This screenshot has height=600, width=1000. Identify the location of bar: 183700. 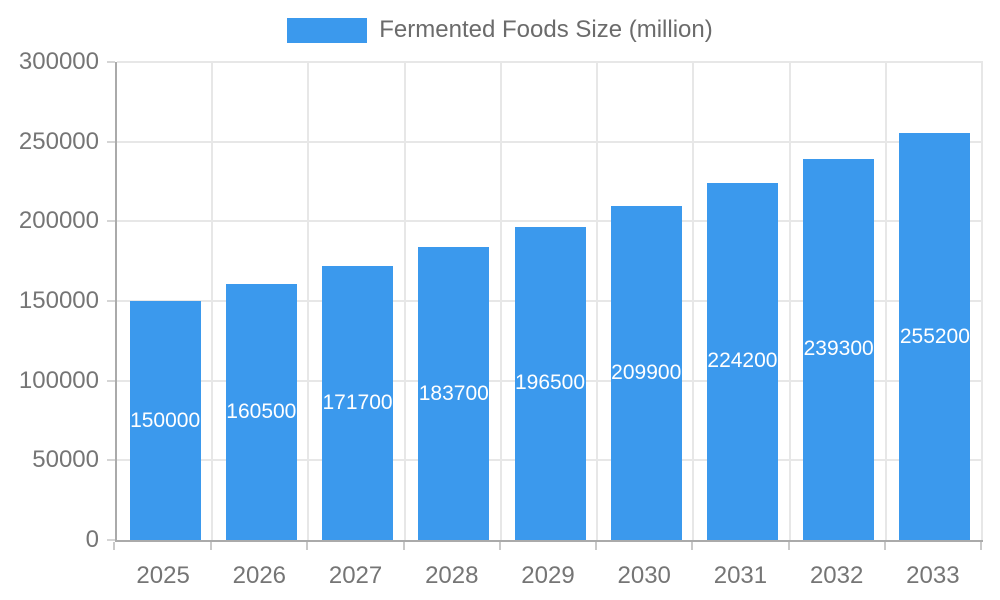
(454, 393).